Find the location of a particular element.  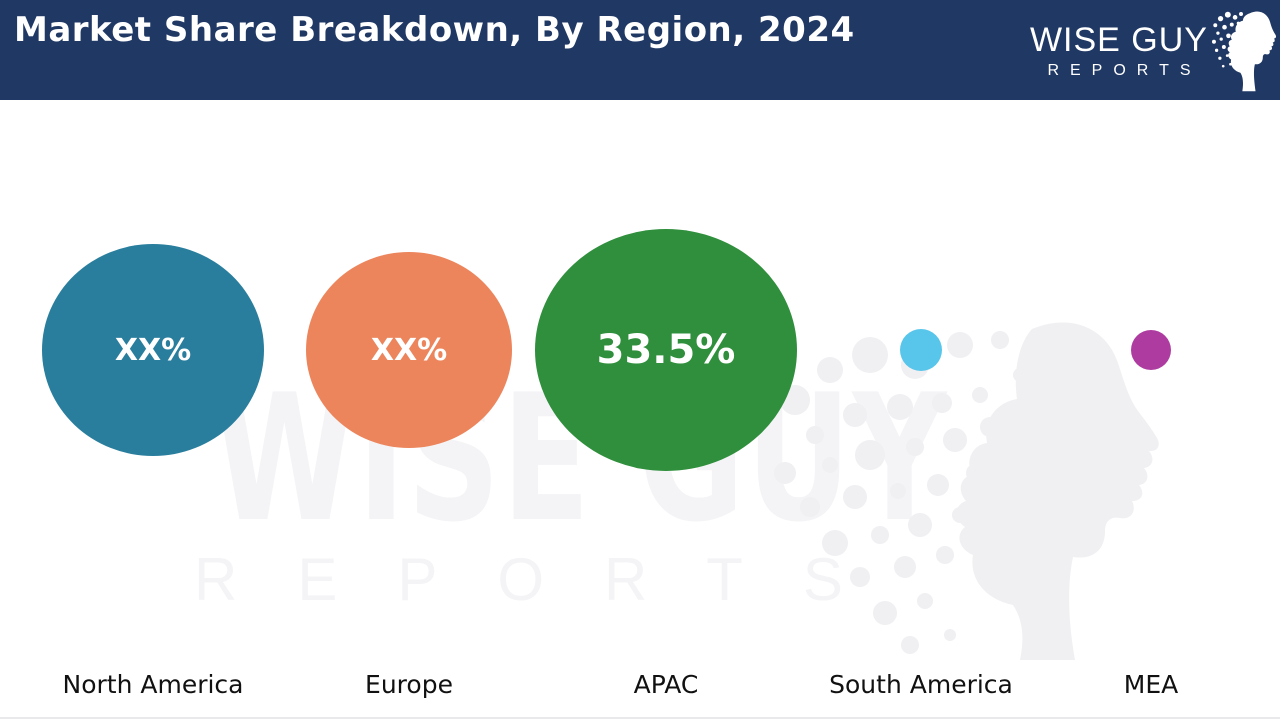

bubble-north-america: XX% is located at coordinates (153, 350).